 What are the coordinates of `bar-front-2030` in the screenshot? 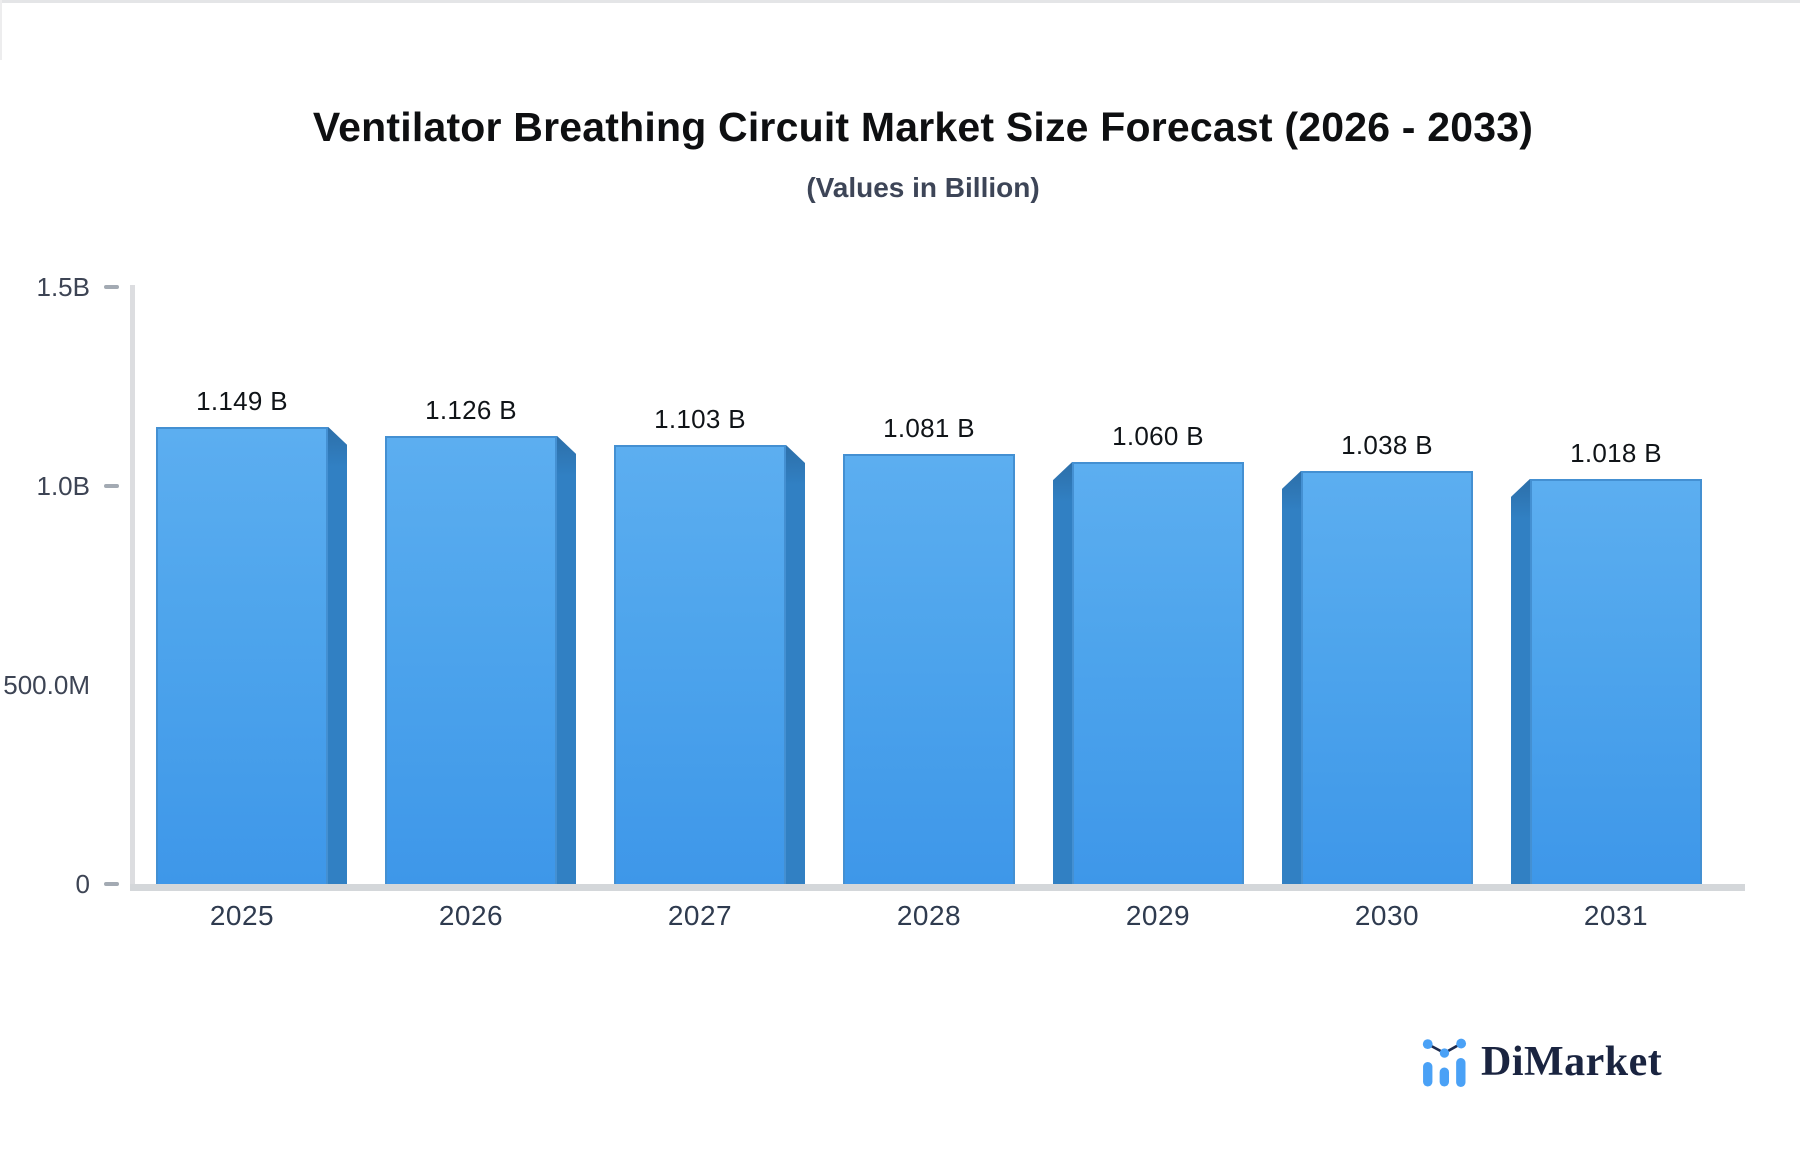 It's located at (1387, 677).